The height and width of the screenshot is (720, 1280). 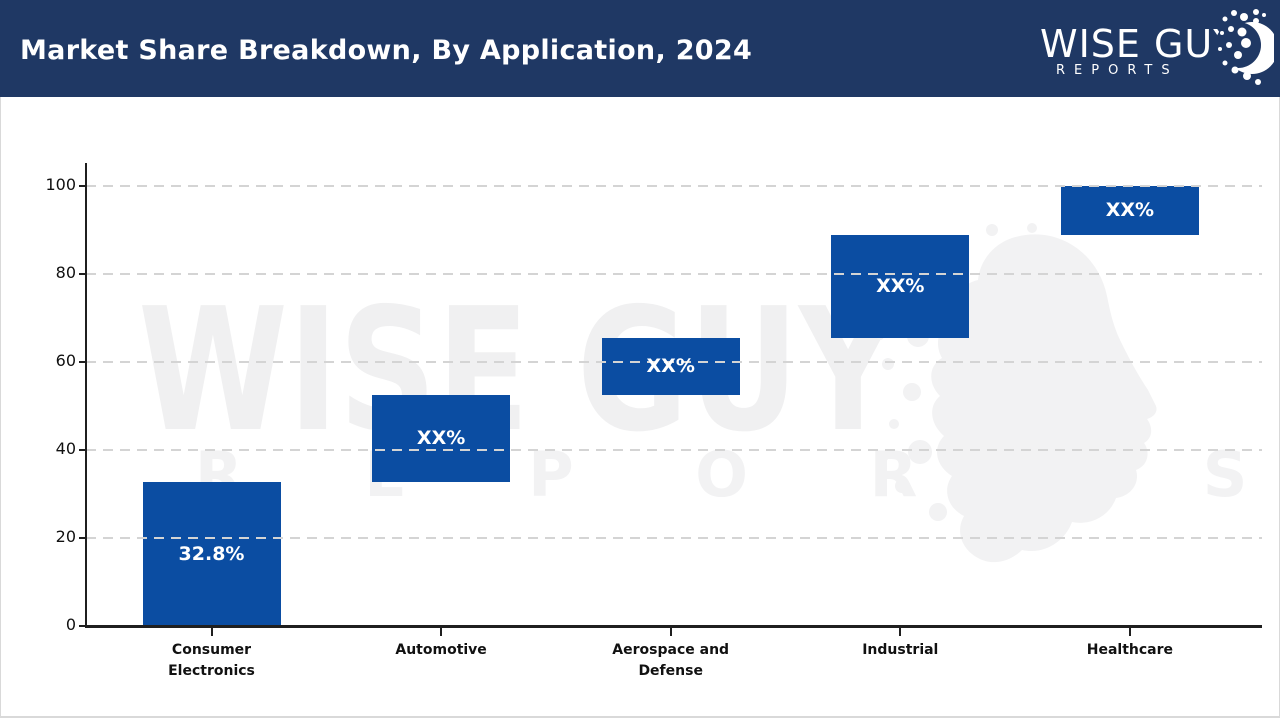 I want to click on x-label-automotive: Automotive, so click(x=441, y=650).